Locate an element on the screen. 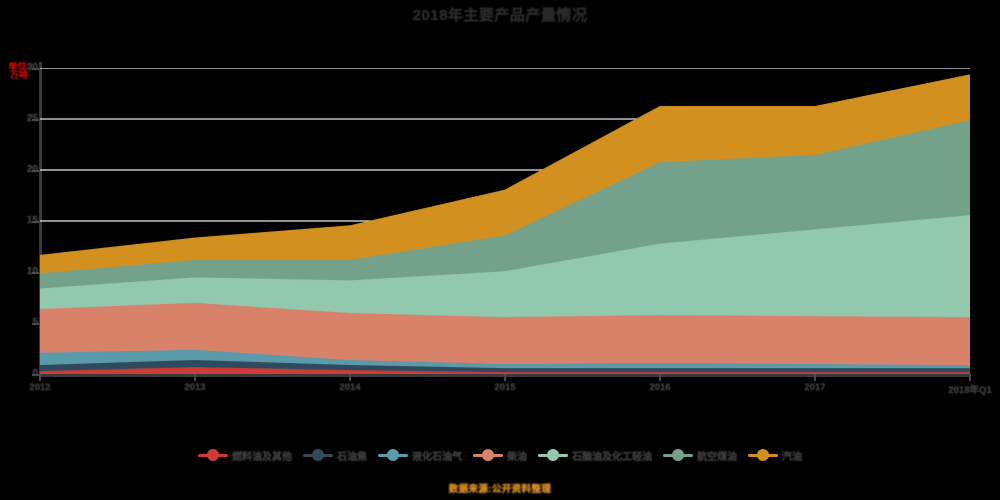 The image size is (1000, 500). x-tick-label: 2016 is located at coordinates (660, 387).